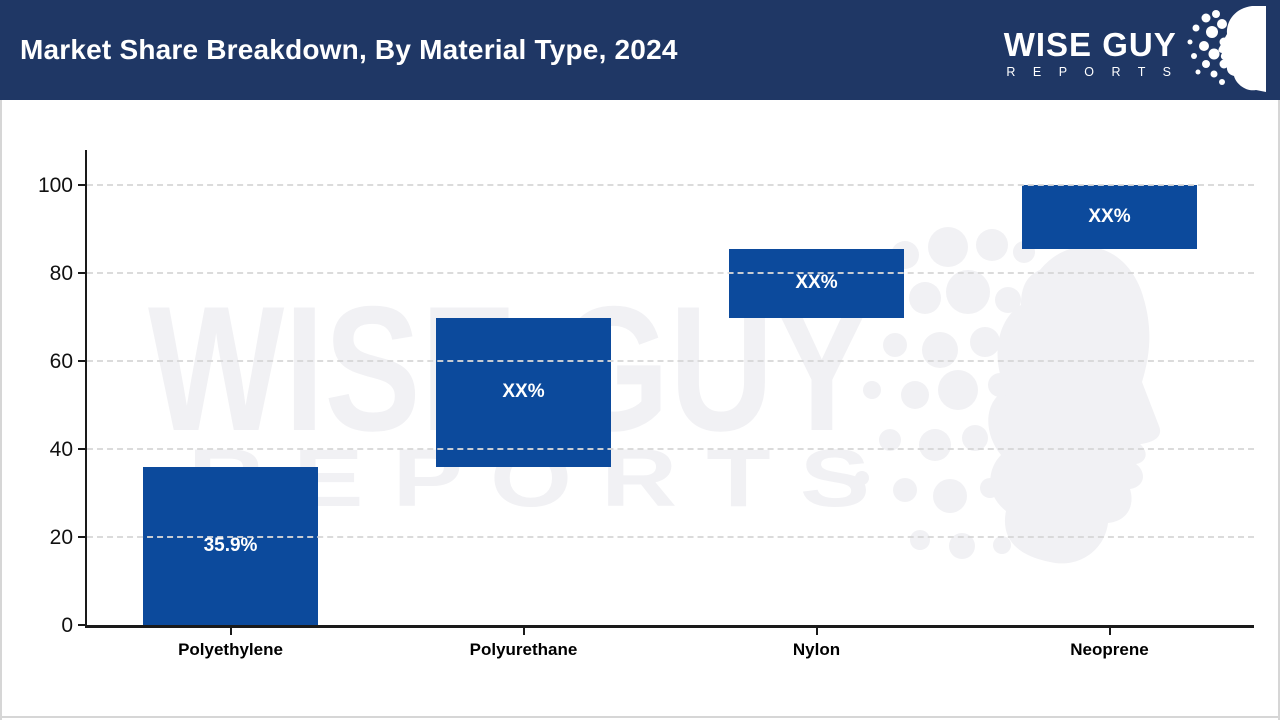  Describe the element at coordinates (1, 410) in the screenshot. I see `frame-border-left` at that location.